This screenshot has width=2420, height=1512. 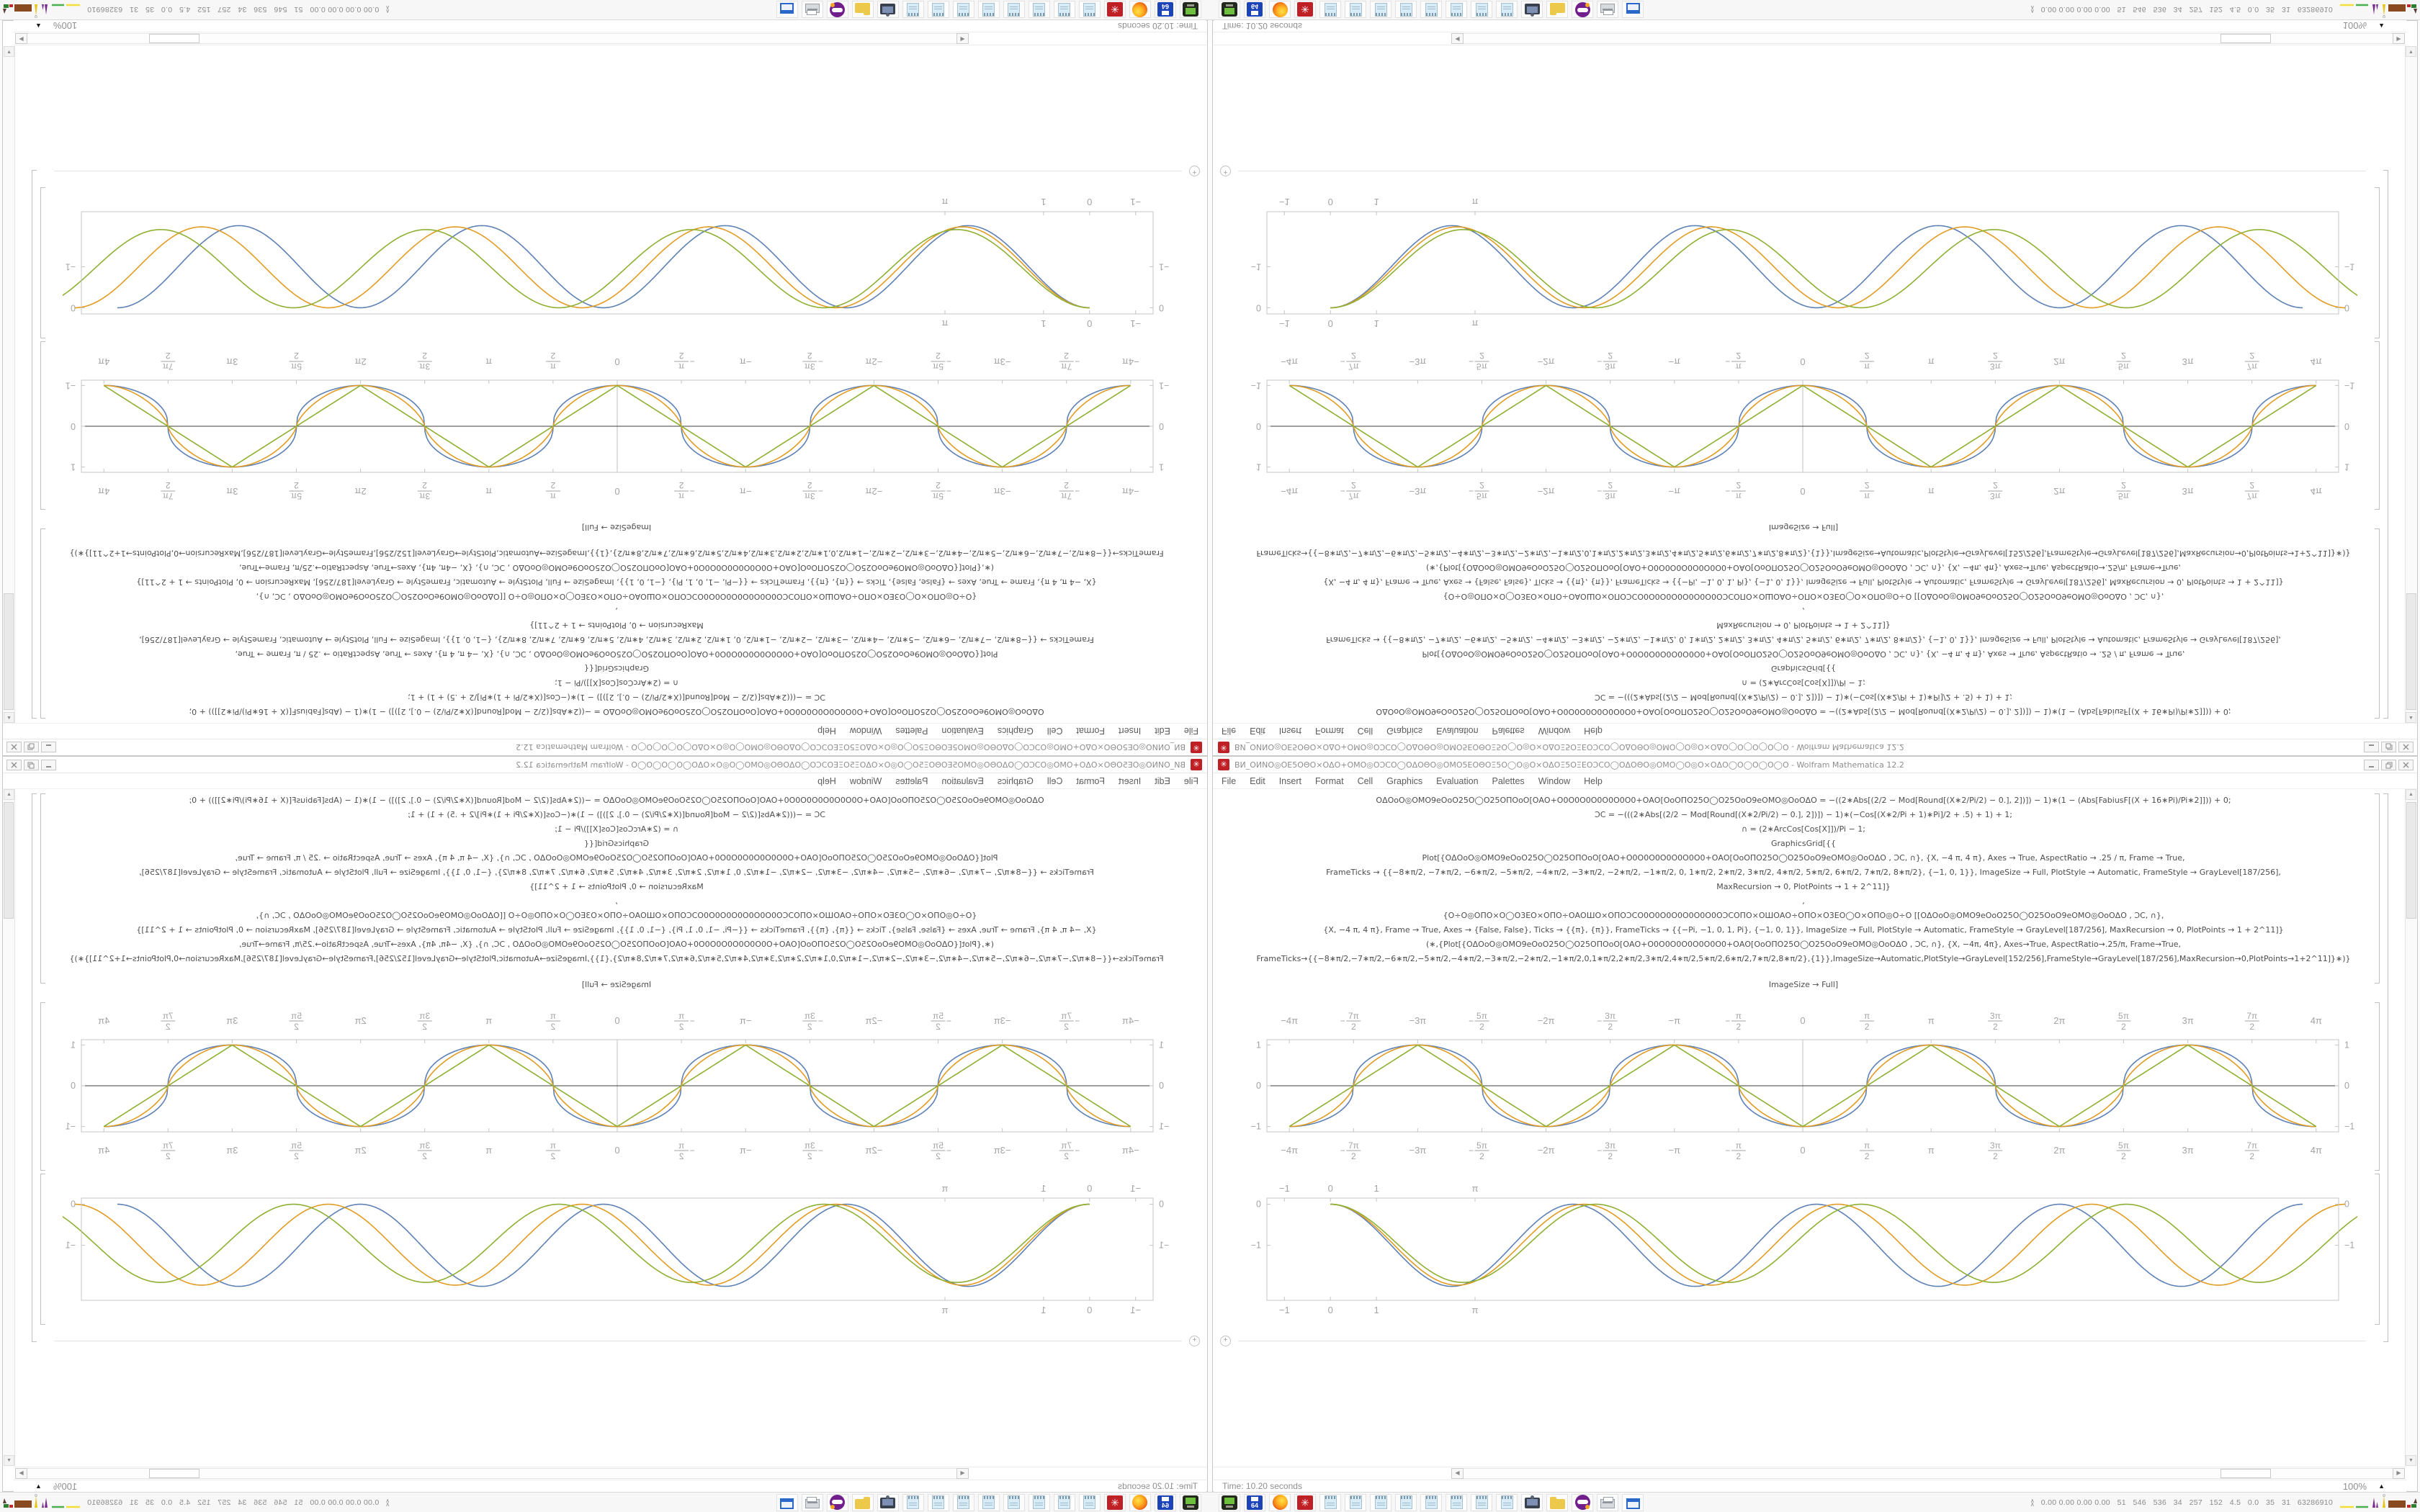 I want to click on menu-format: Format, so click(x=1091, y=780).